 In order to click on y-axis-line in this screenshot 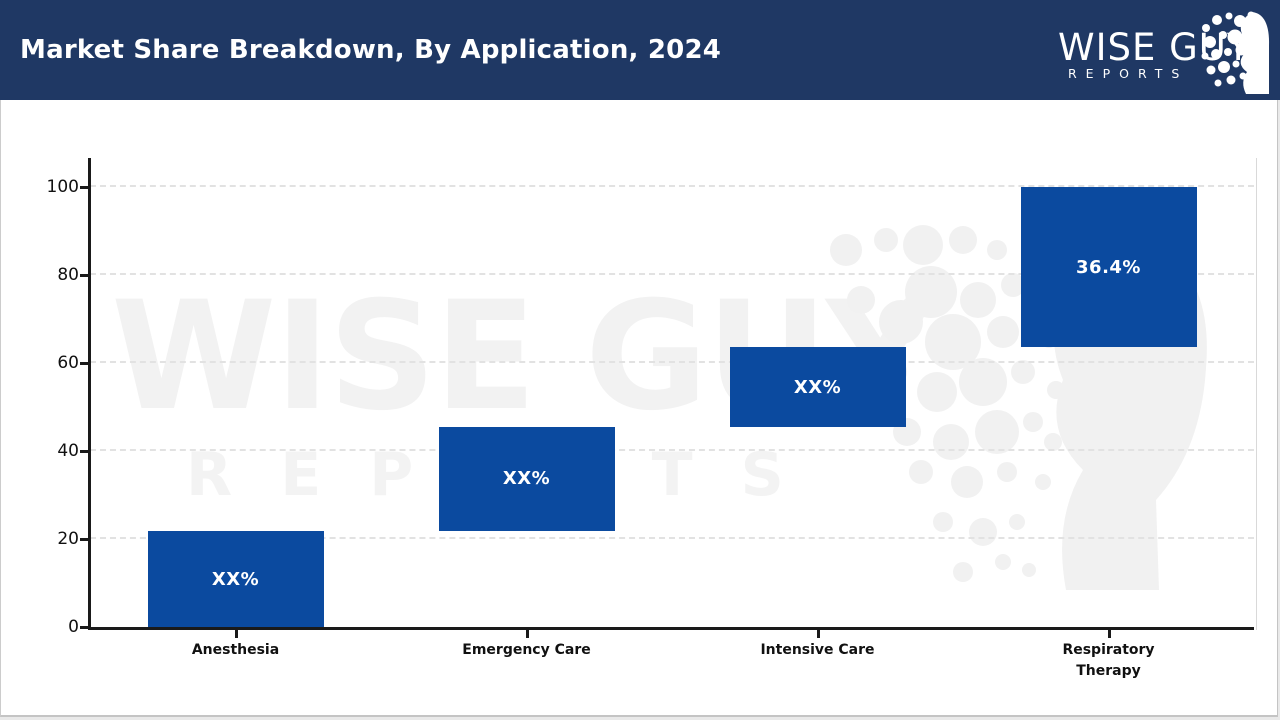, I will do `click(89, 394)`.